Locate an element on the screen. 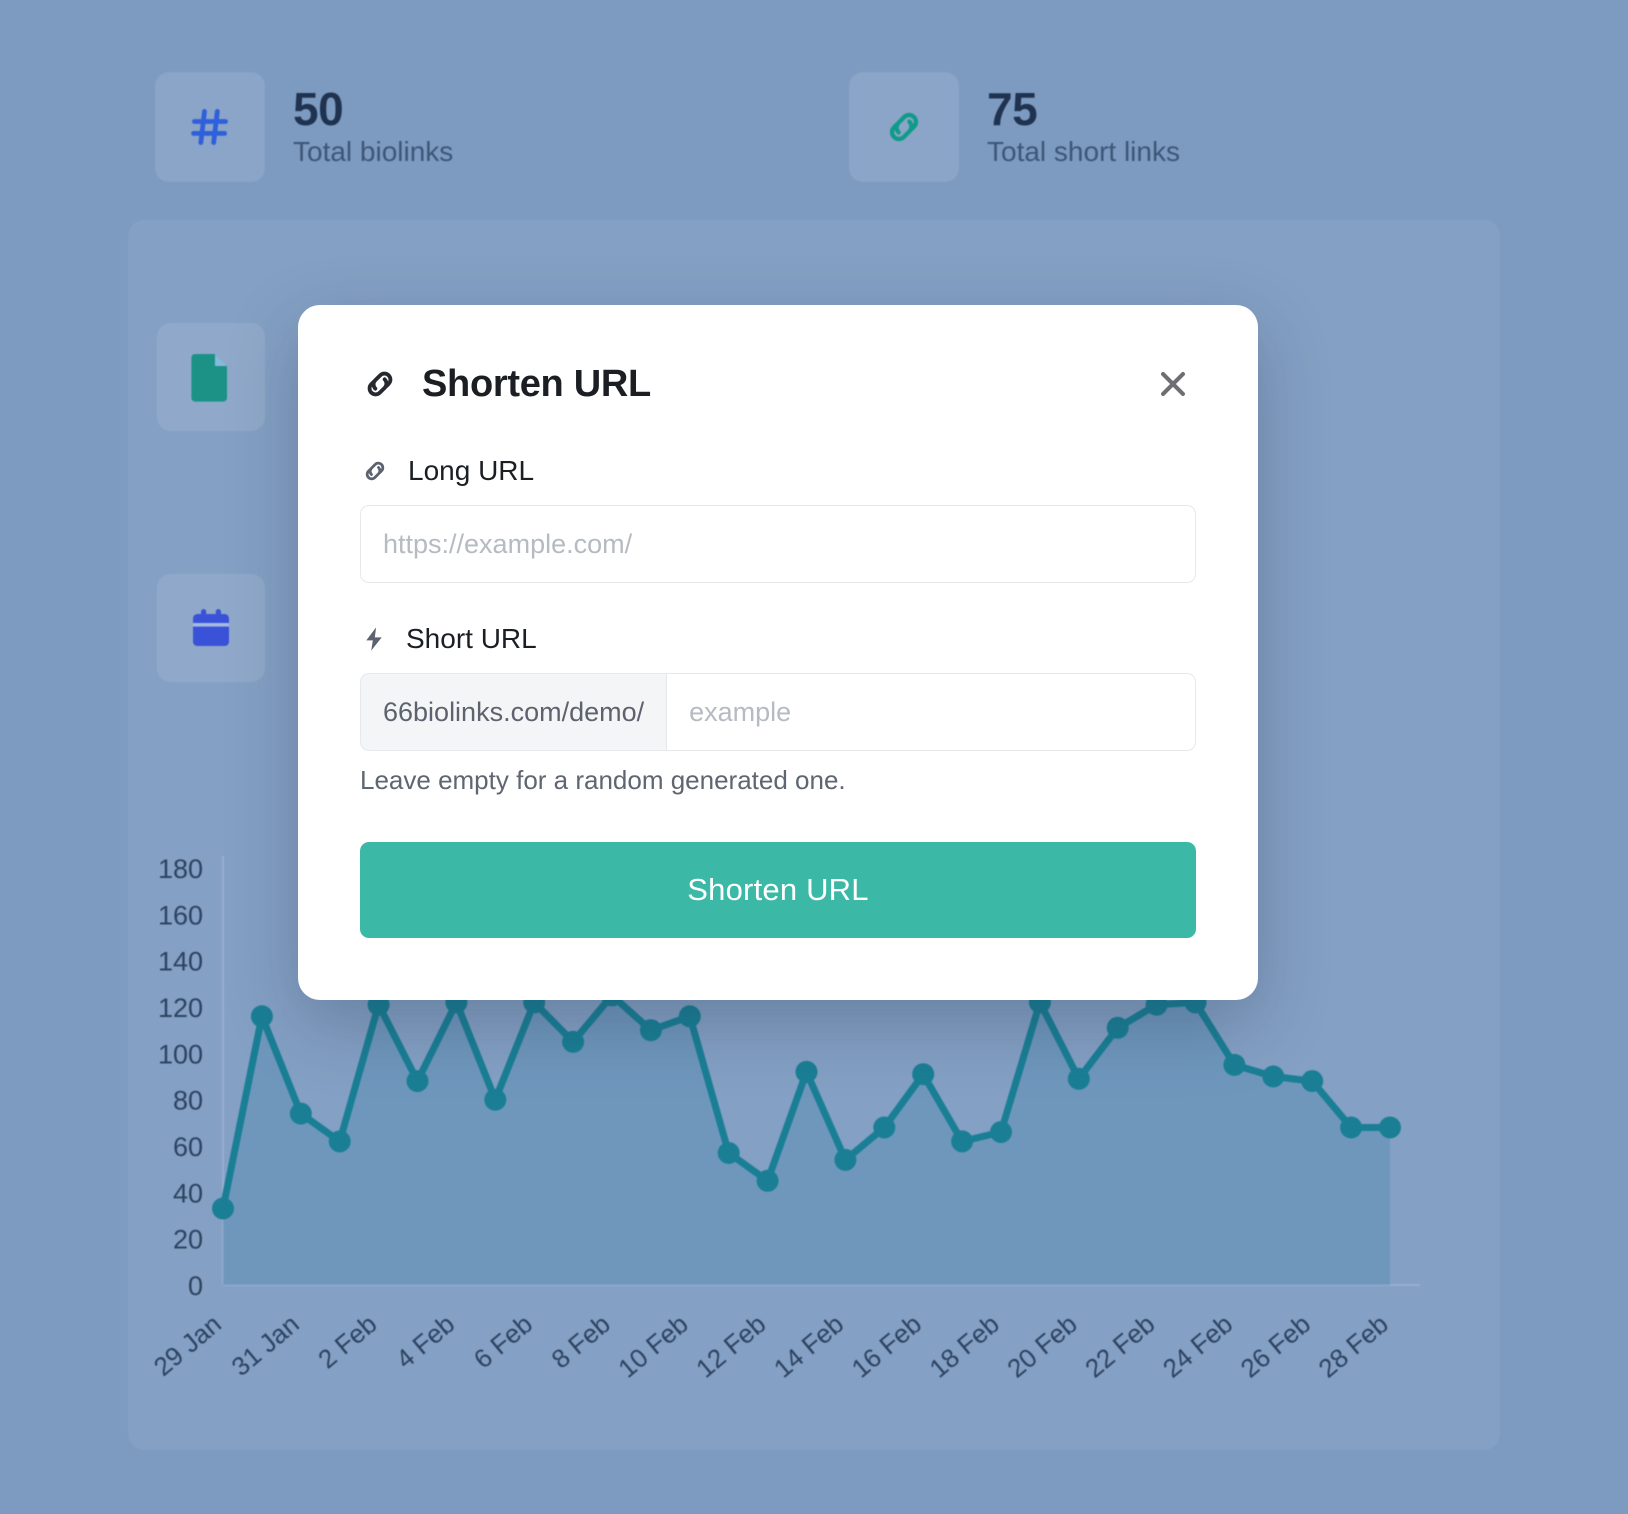 The image size is (1628, 1514). short-url-helper-text: Leave empty for a random generated one. is located at coordinates (603, 780).